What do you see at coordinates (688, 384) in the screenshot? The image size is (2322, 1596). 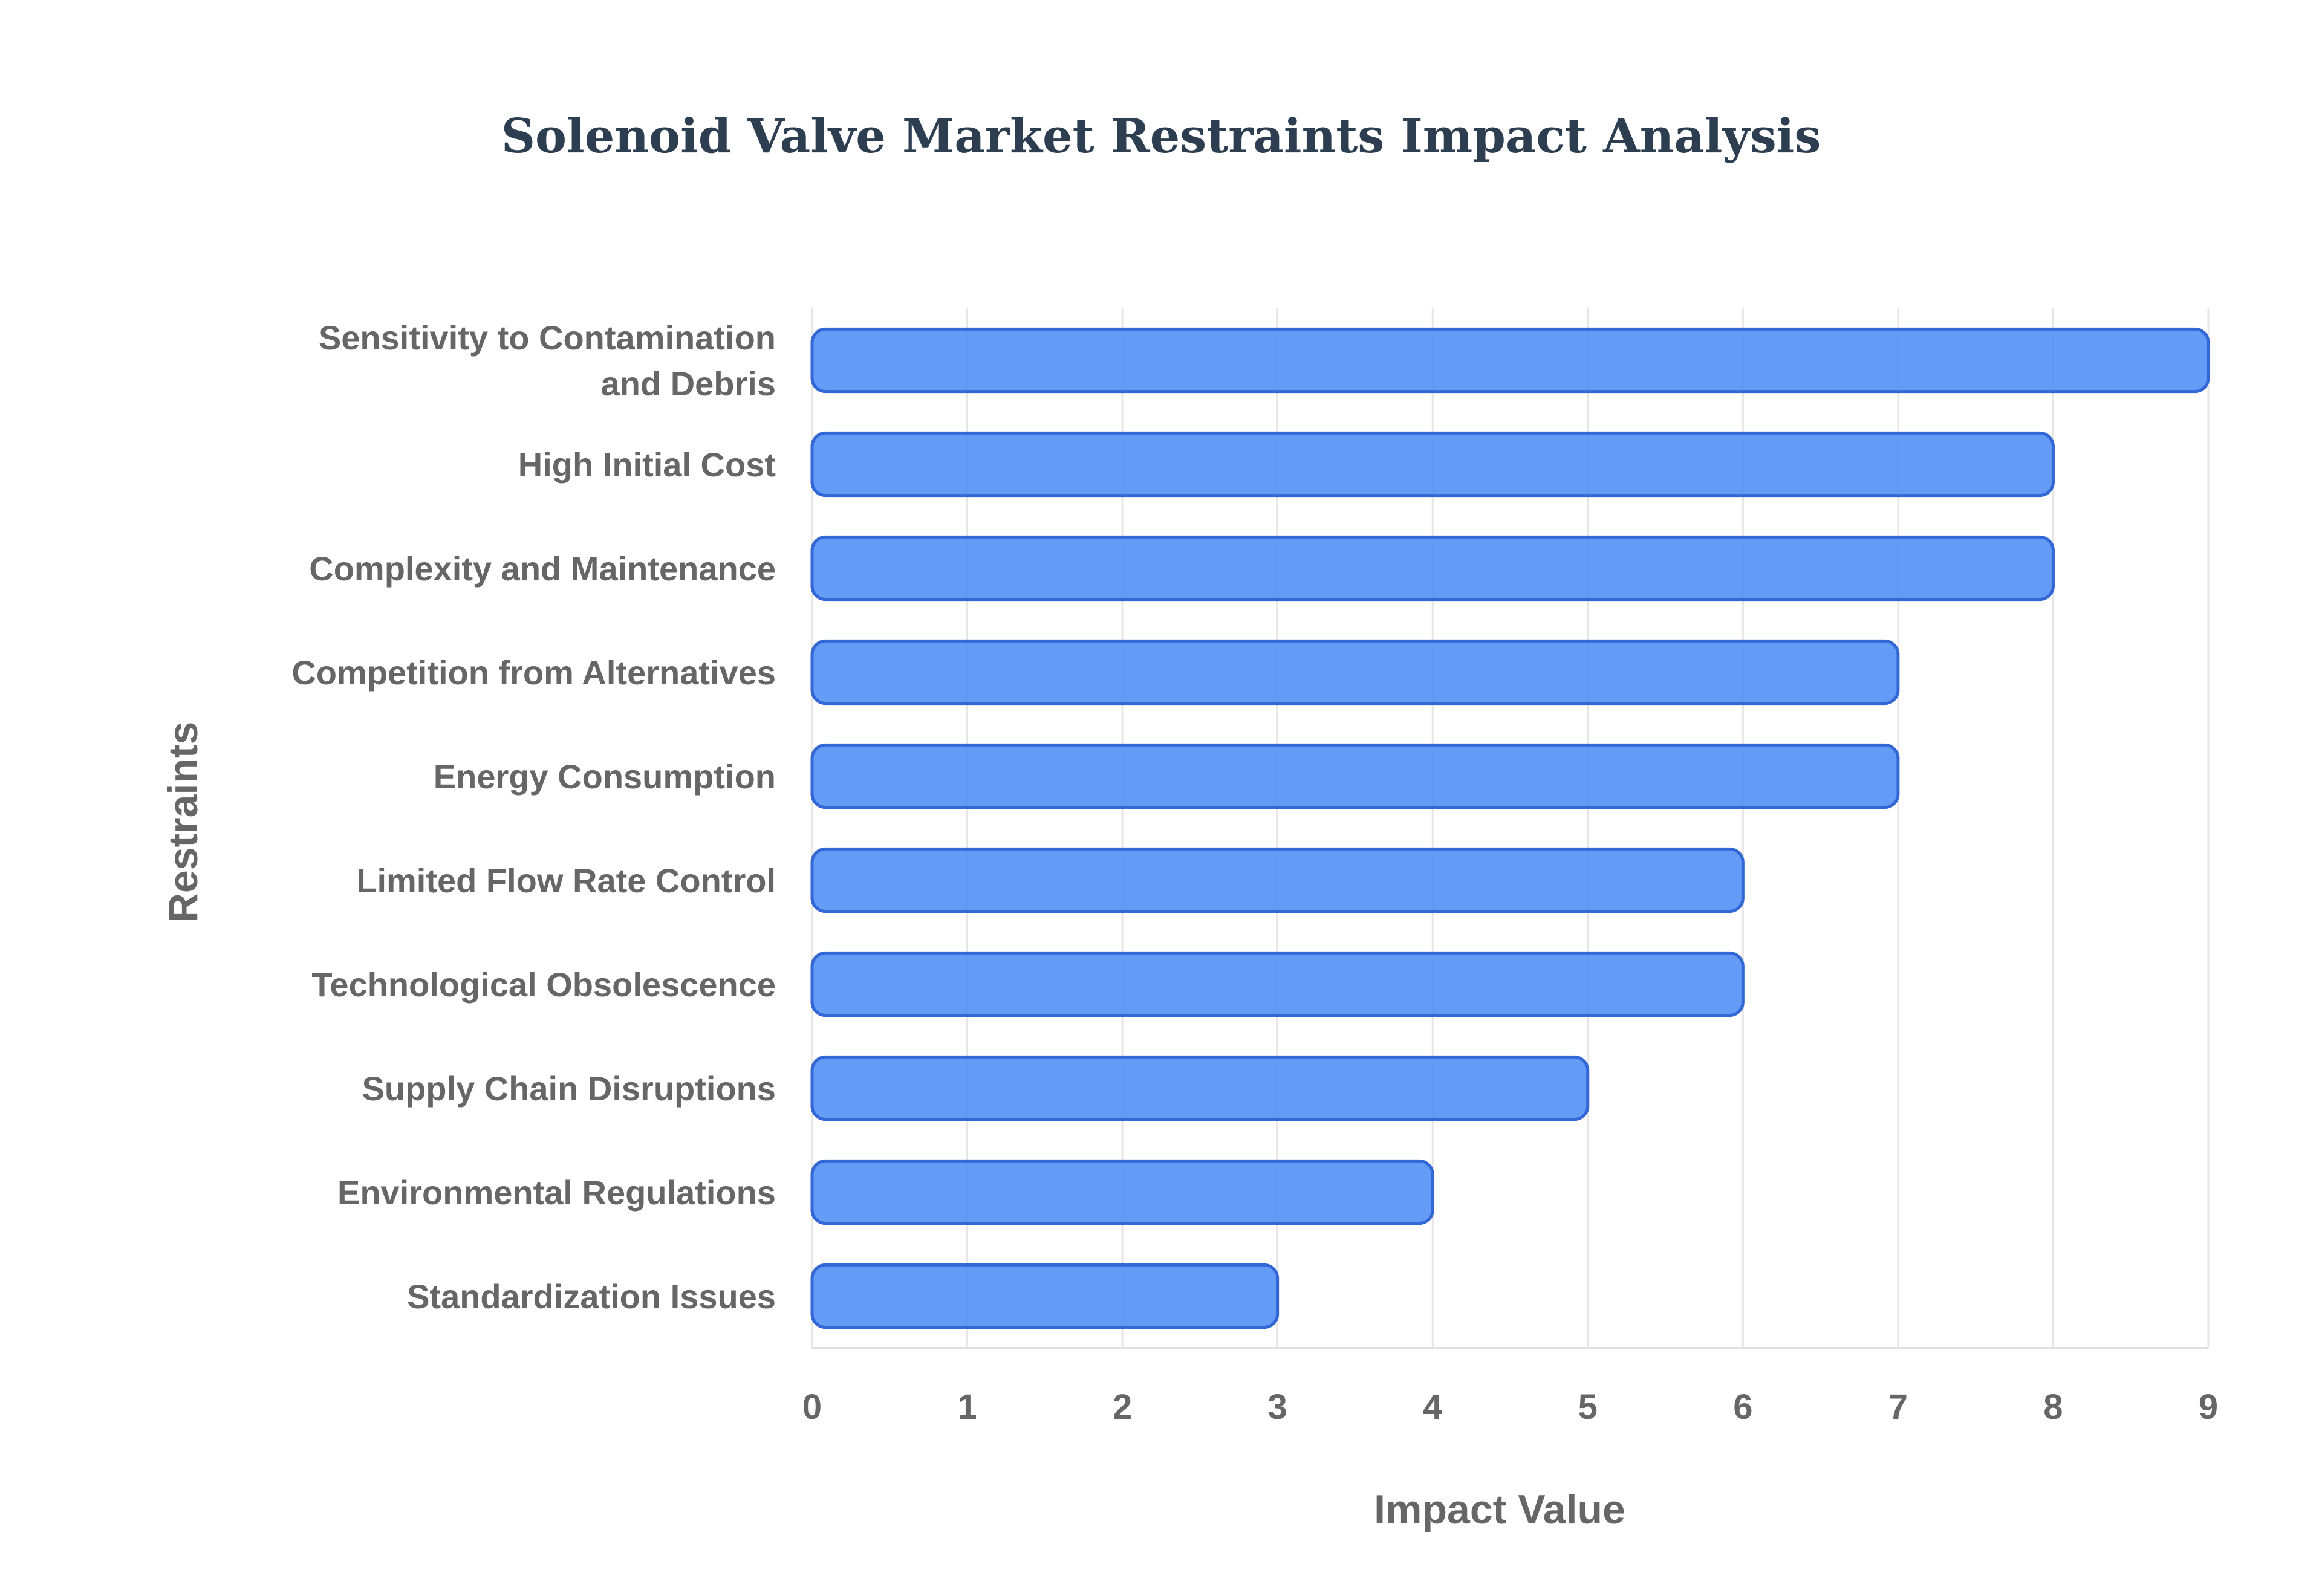 I see `category-label-line: and Debris` at bounding box center [688, 384].